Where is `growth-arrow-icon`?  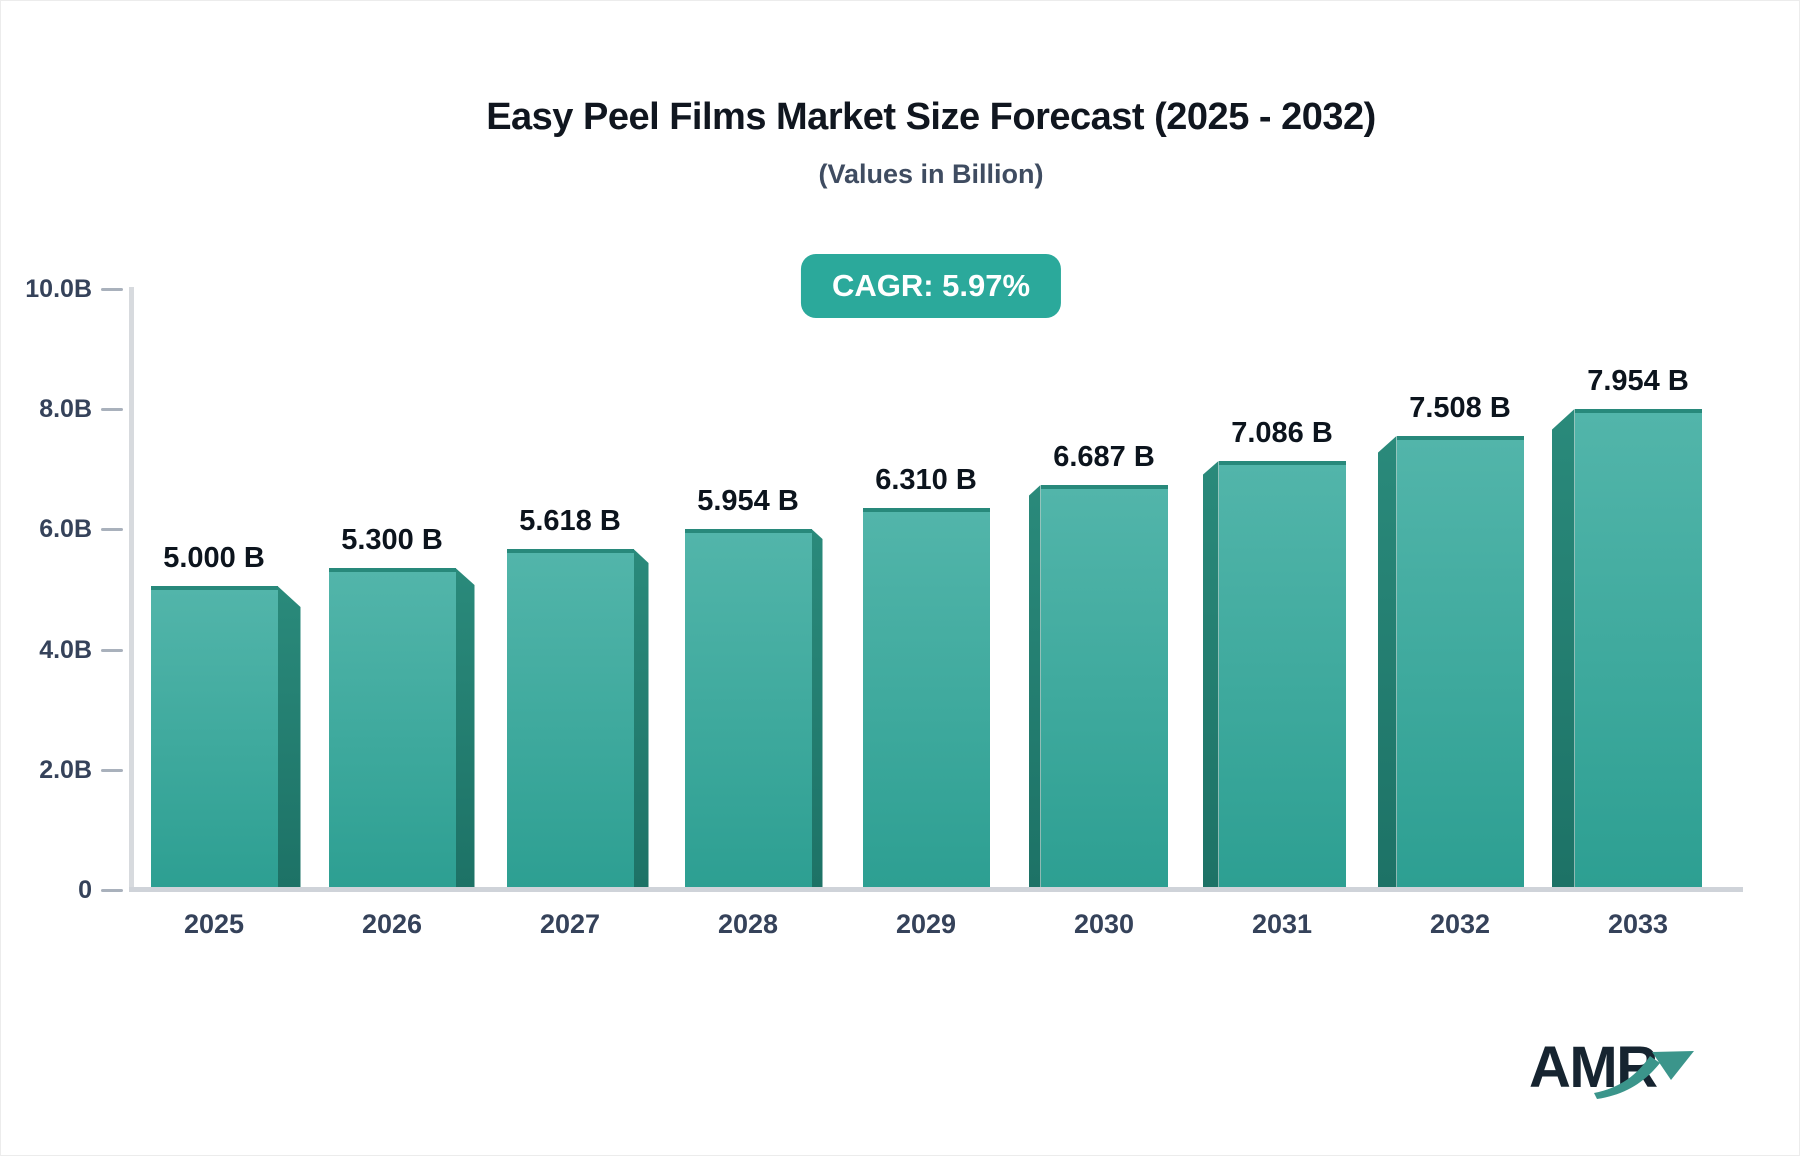 growth-arrow-icon is located at coordinates (1644, 1075).